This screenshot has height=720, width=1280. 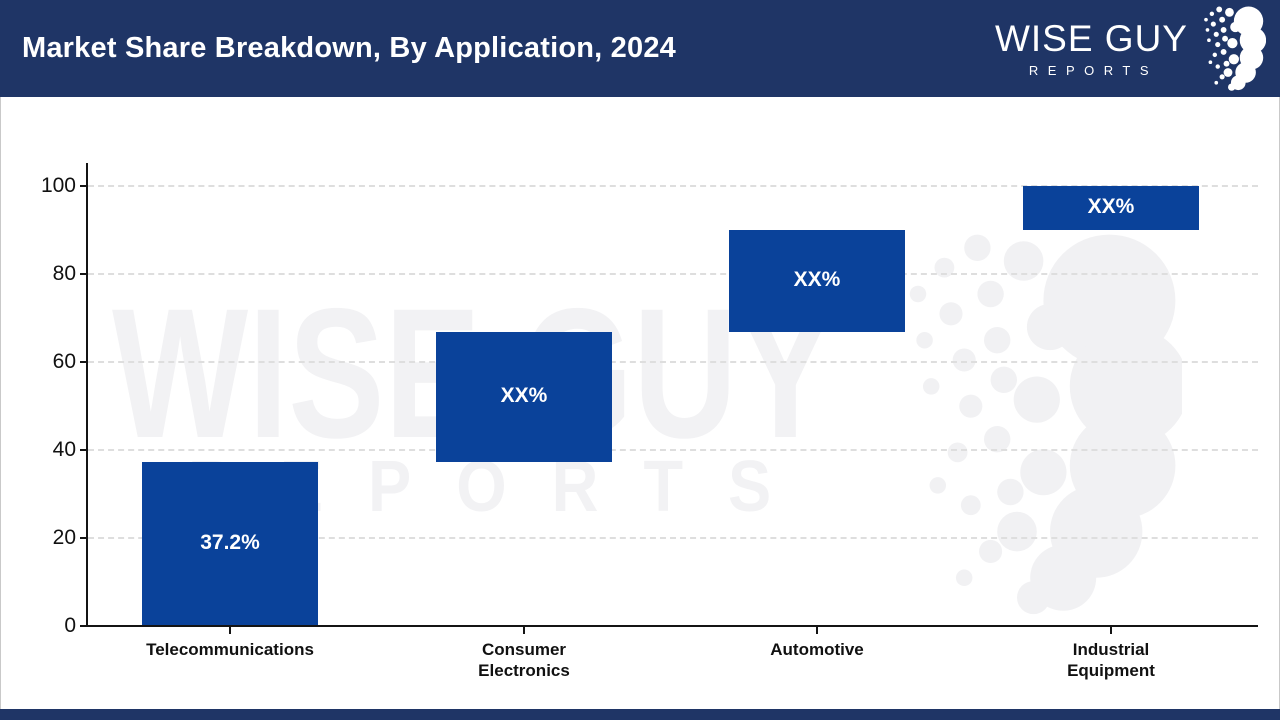 I want to click on y-axis-line, so click(x=87, y=395).